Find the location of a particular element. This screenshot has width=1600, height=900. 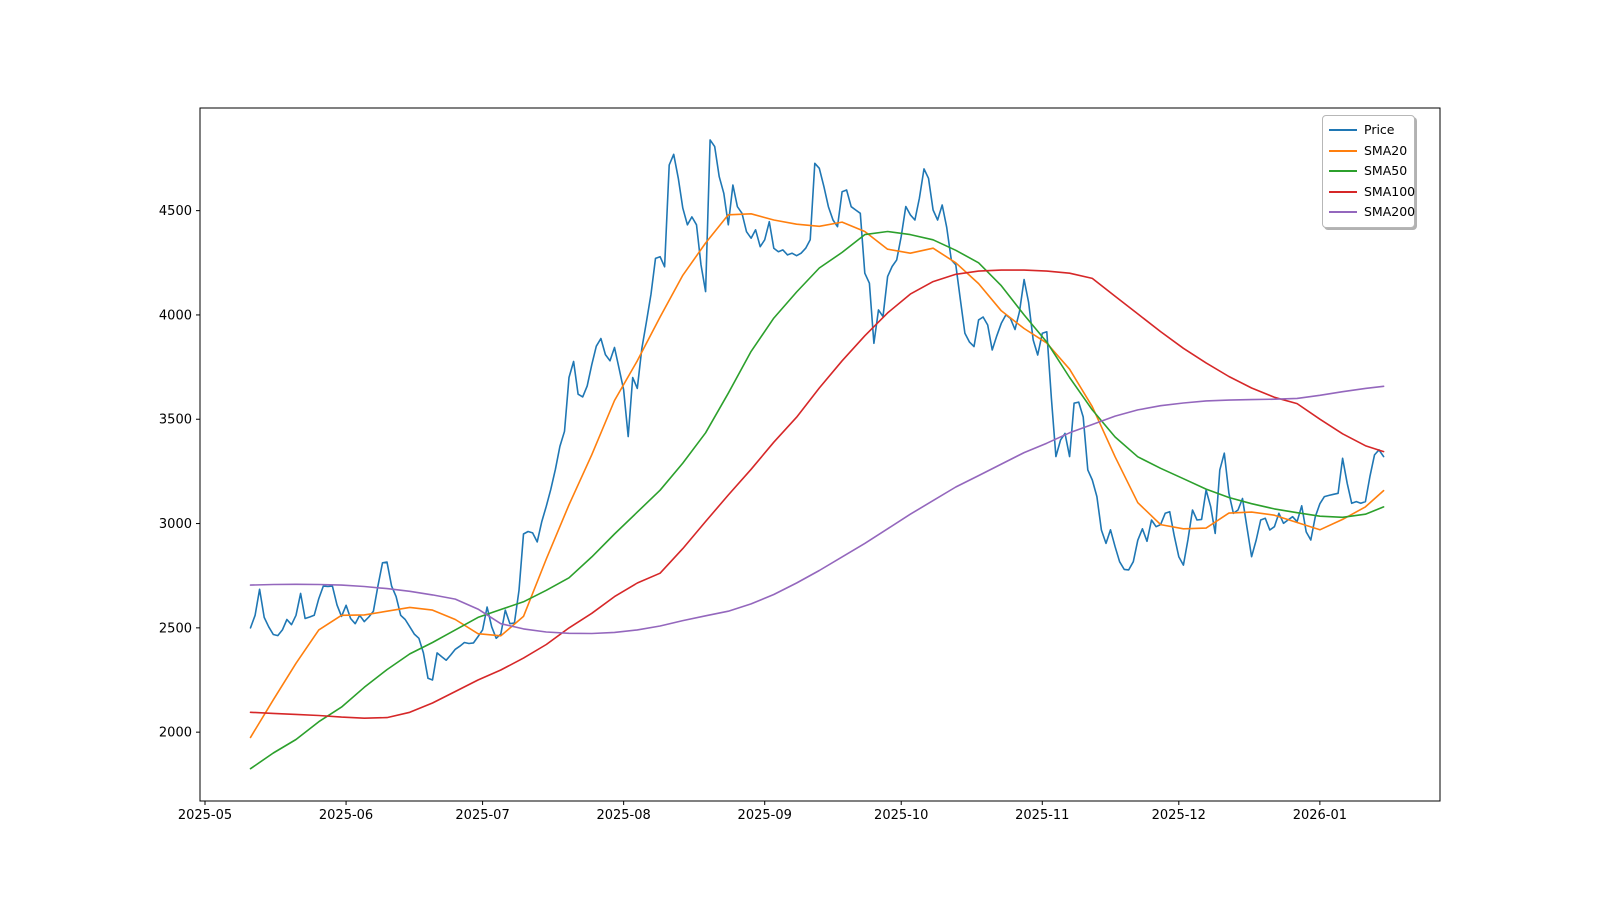

legend-label: SMA50 is located at coordinates (1386, 170).